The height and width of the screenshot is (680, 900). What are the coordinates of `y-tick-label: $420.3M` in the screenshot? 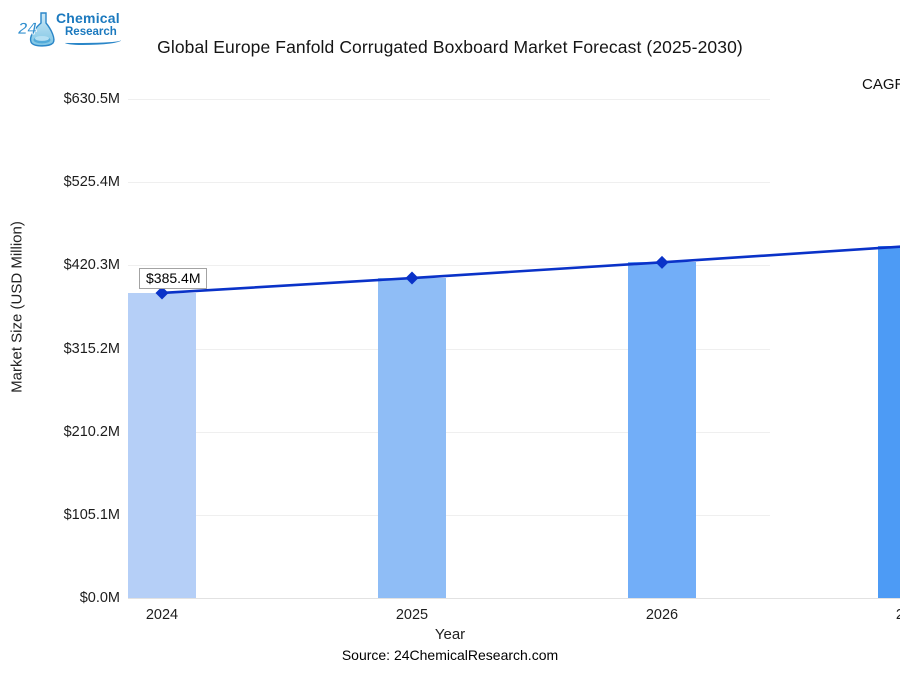 It's located at (91, 265).